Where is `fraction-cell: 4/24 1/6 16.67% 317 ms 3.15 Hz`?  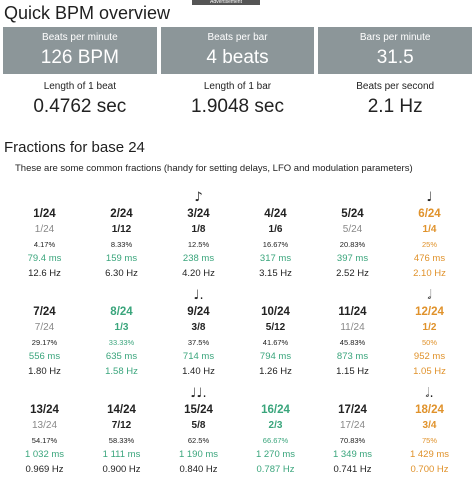 fraction-cell: 4/24 1/6 16.67% 317 ms 3.15 Hz is located at coordinates (275, 239).